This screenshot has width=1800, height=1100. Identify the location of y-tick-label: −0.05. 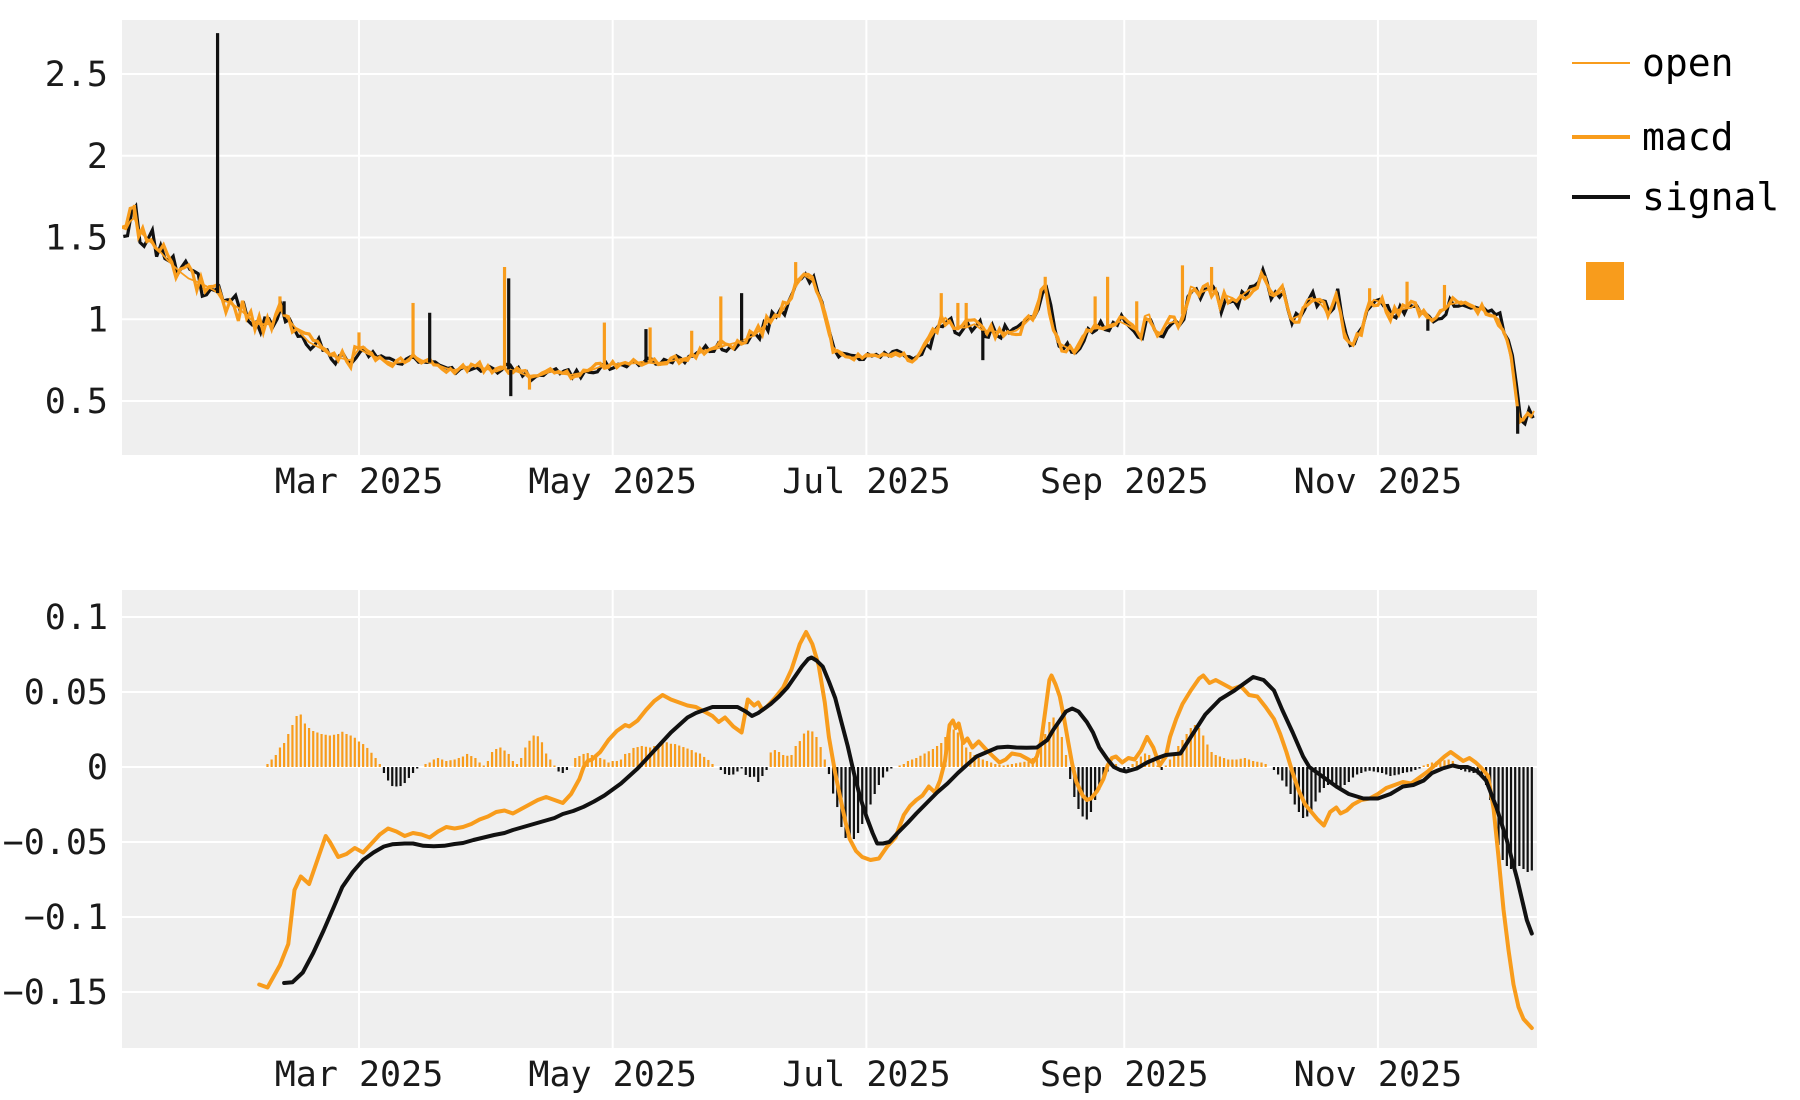
(55, 843).